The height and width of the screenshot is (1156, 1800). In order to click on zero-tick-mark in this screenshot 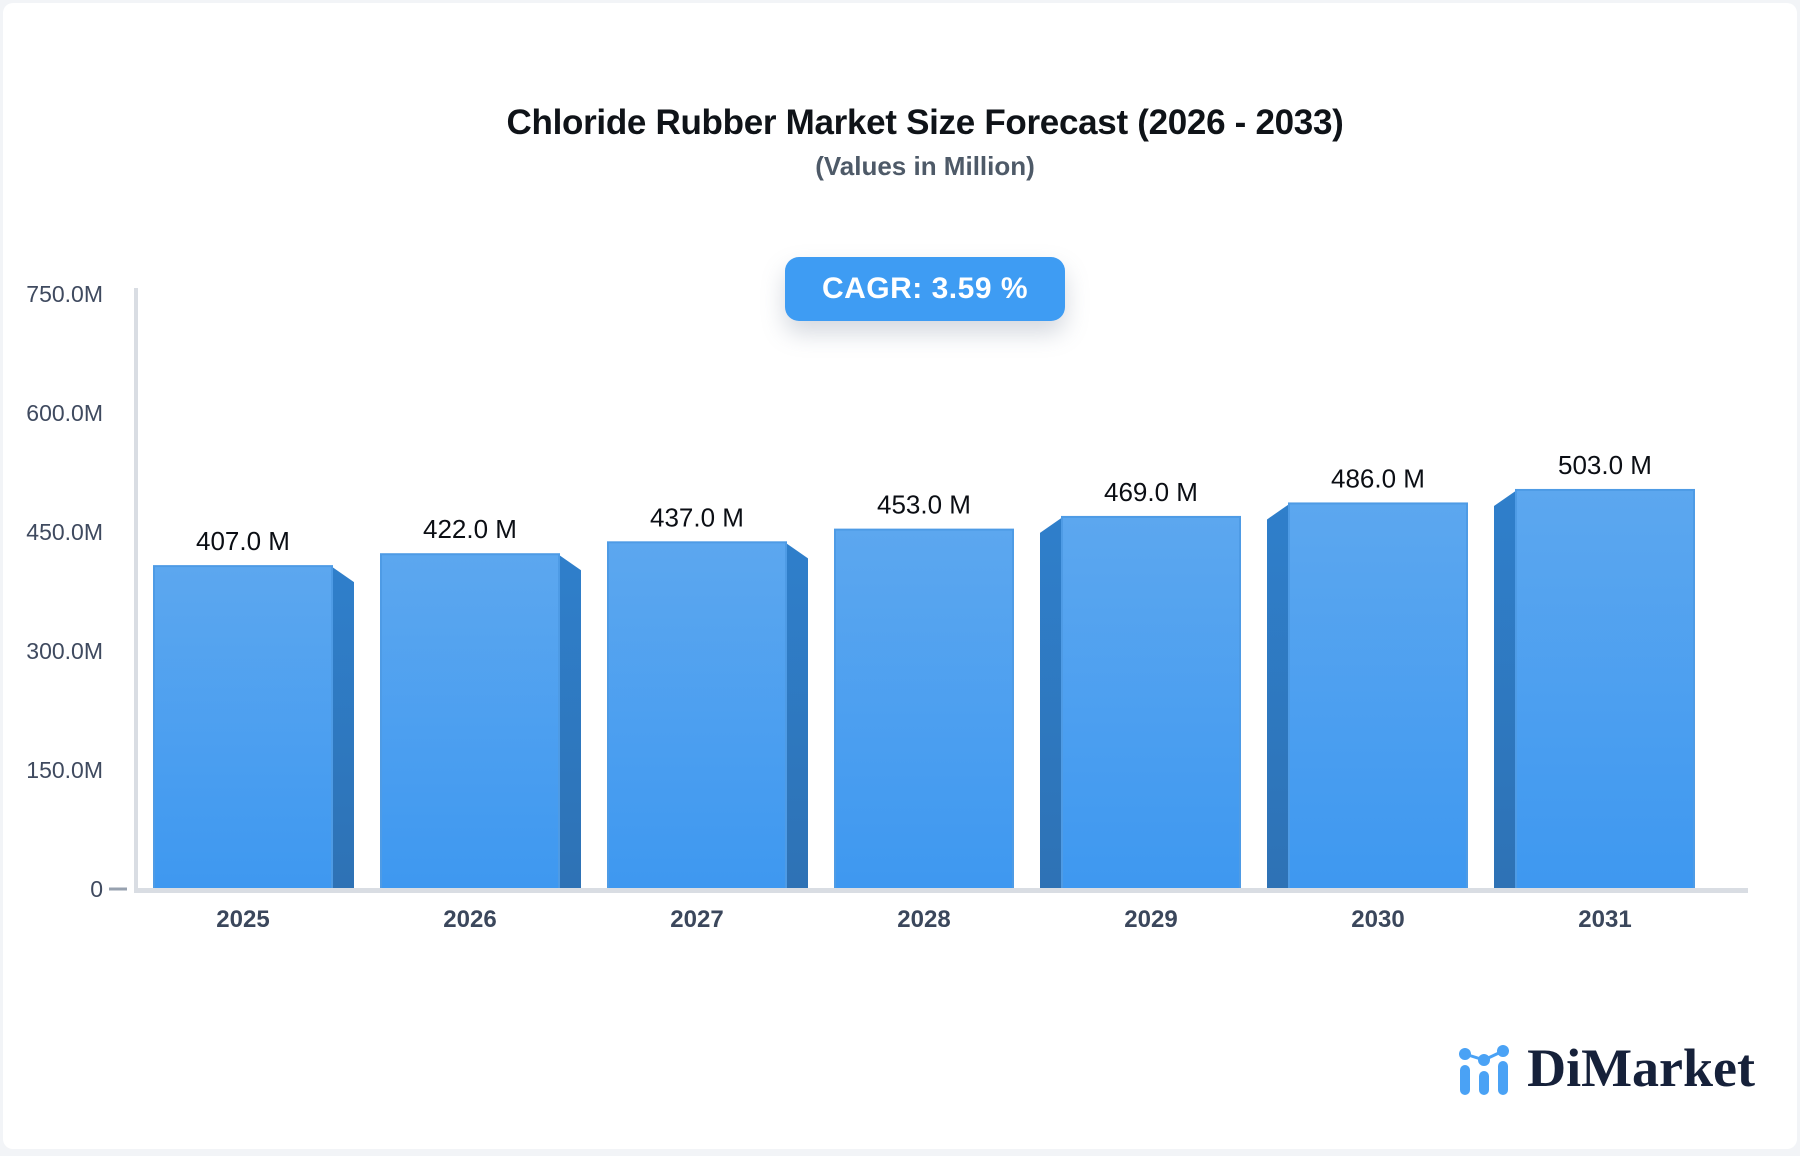, I will do `click(118, 889)`.